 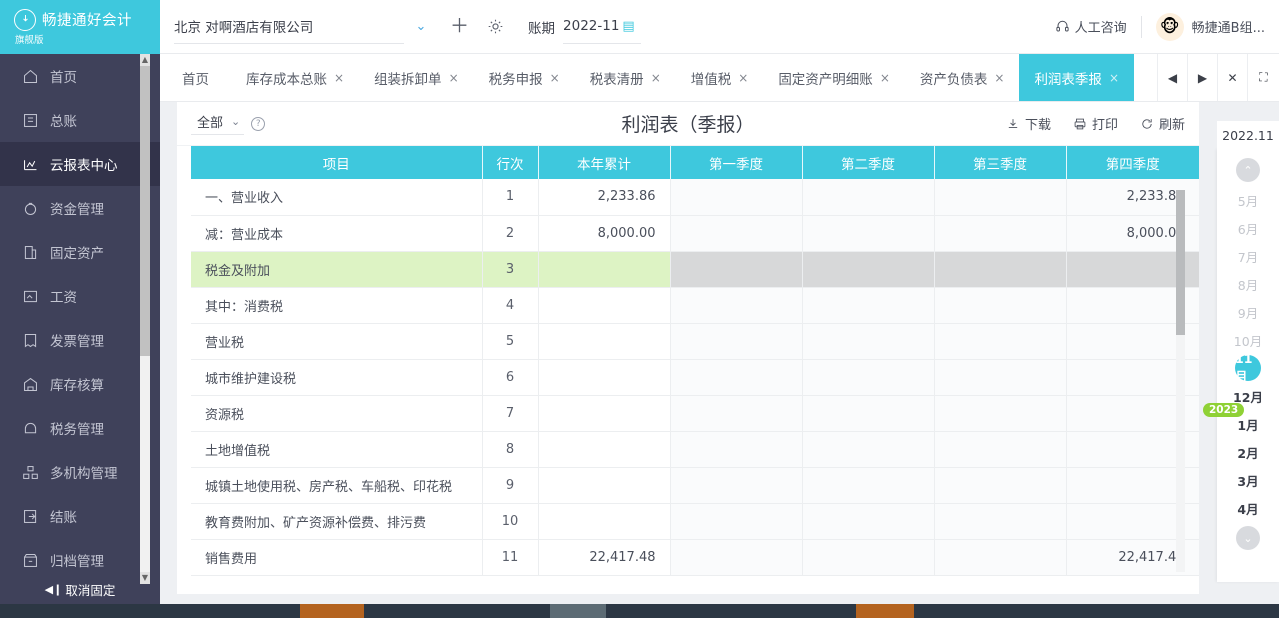 What do you see at coordinates (695, 341) in the screenshot?
I see `table-row: 营业税 5` at bounding box center [695, 341].